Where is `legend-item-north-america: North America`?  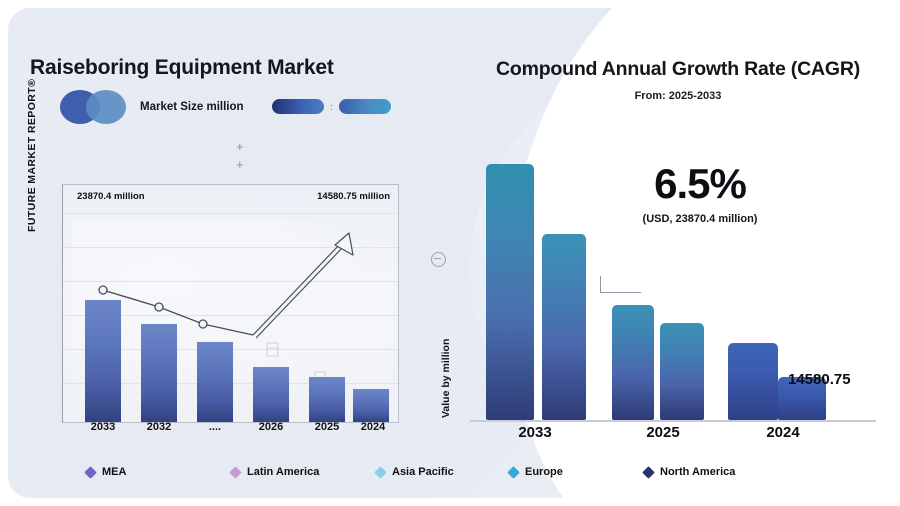
legend-item-north-america: North America is located at coordinates (689, 472).